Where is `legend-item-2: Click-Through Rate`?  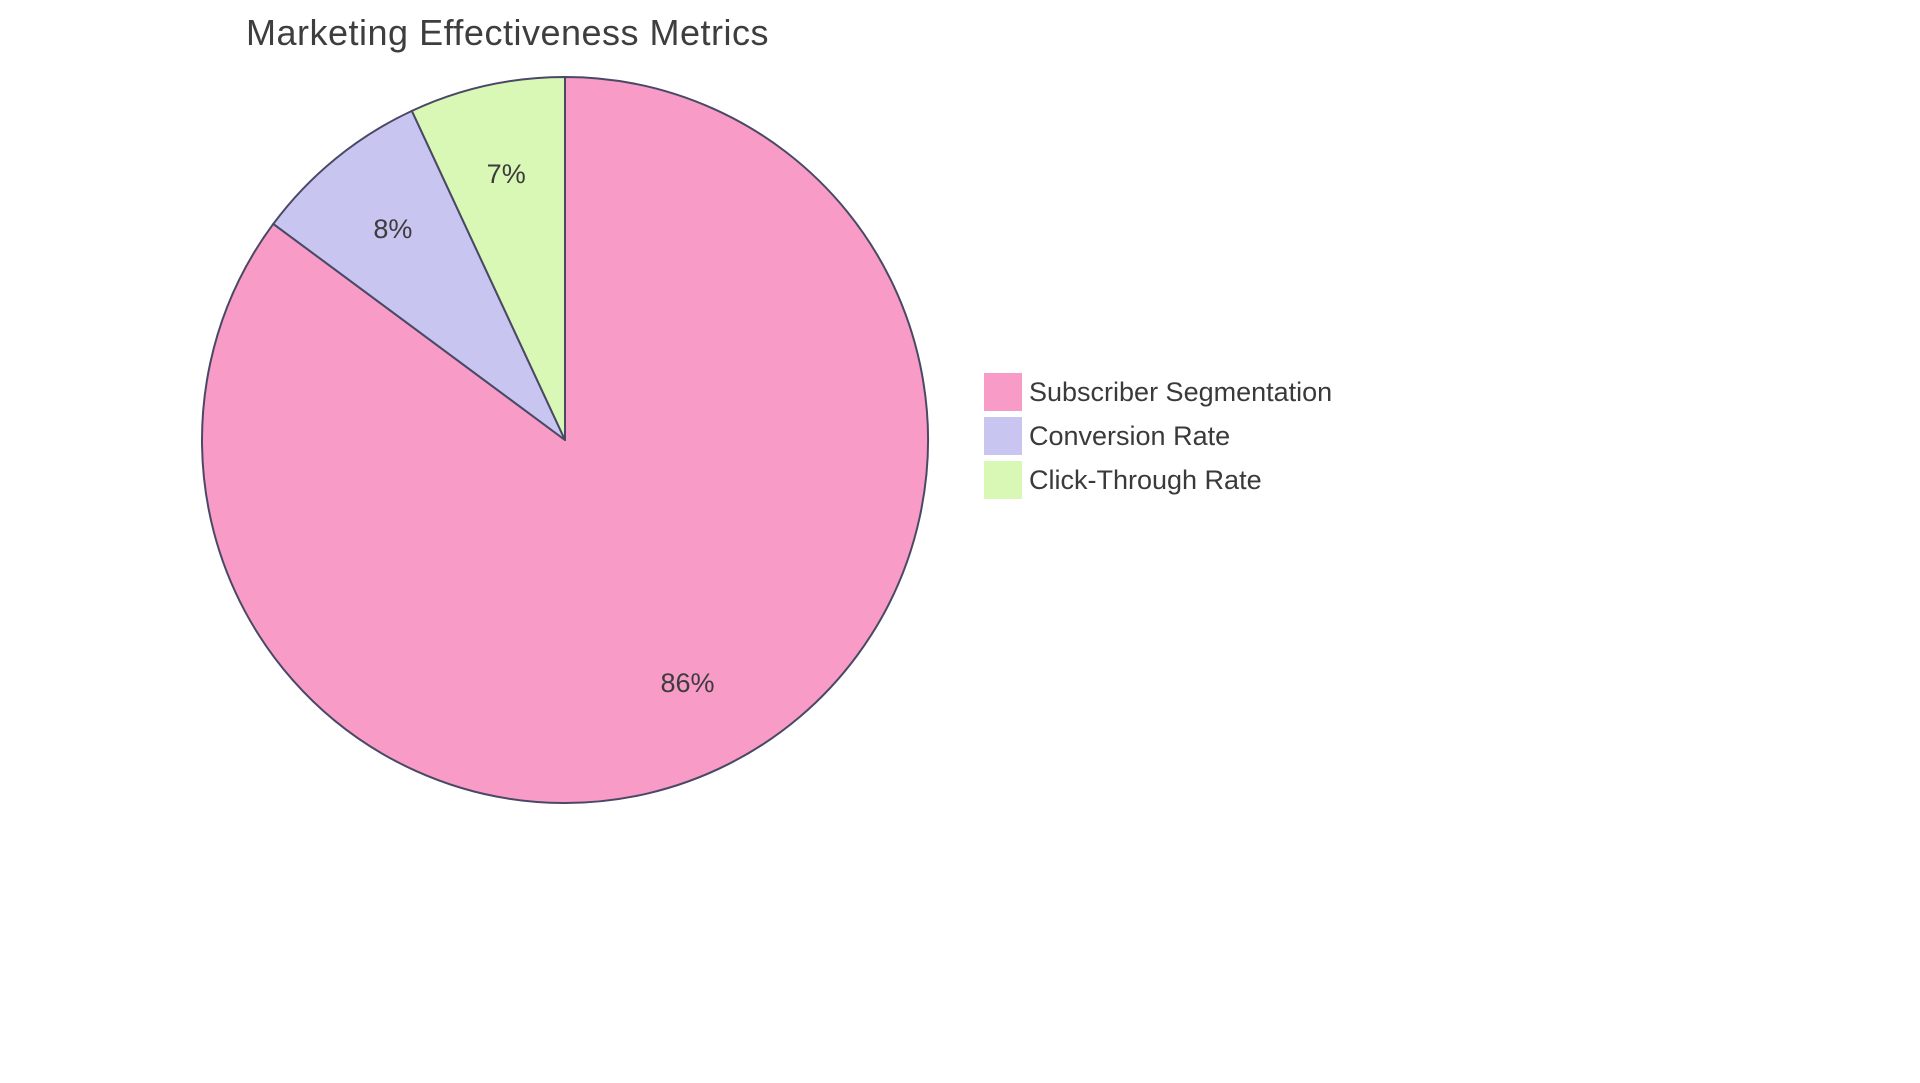 legend-item-2: Click-Through Rate is located at coordinates (1158, 480).